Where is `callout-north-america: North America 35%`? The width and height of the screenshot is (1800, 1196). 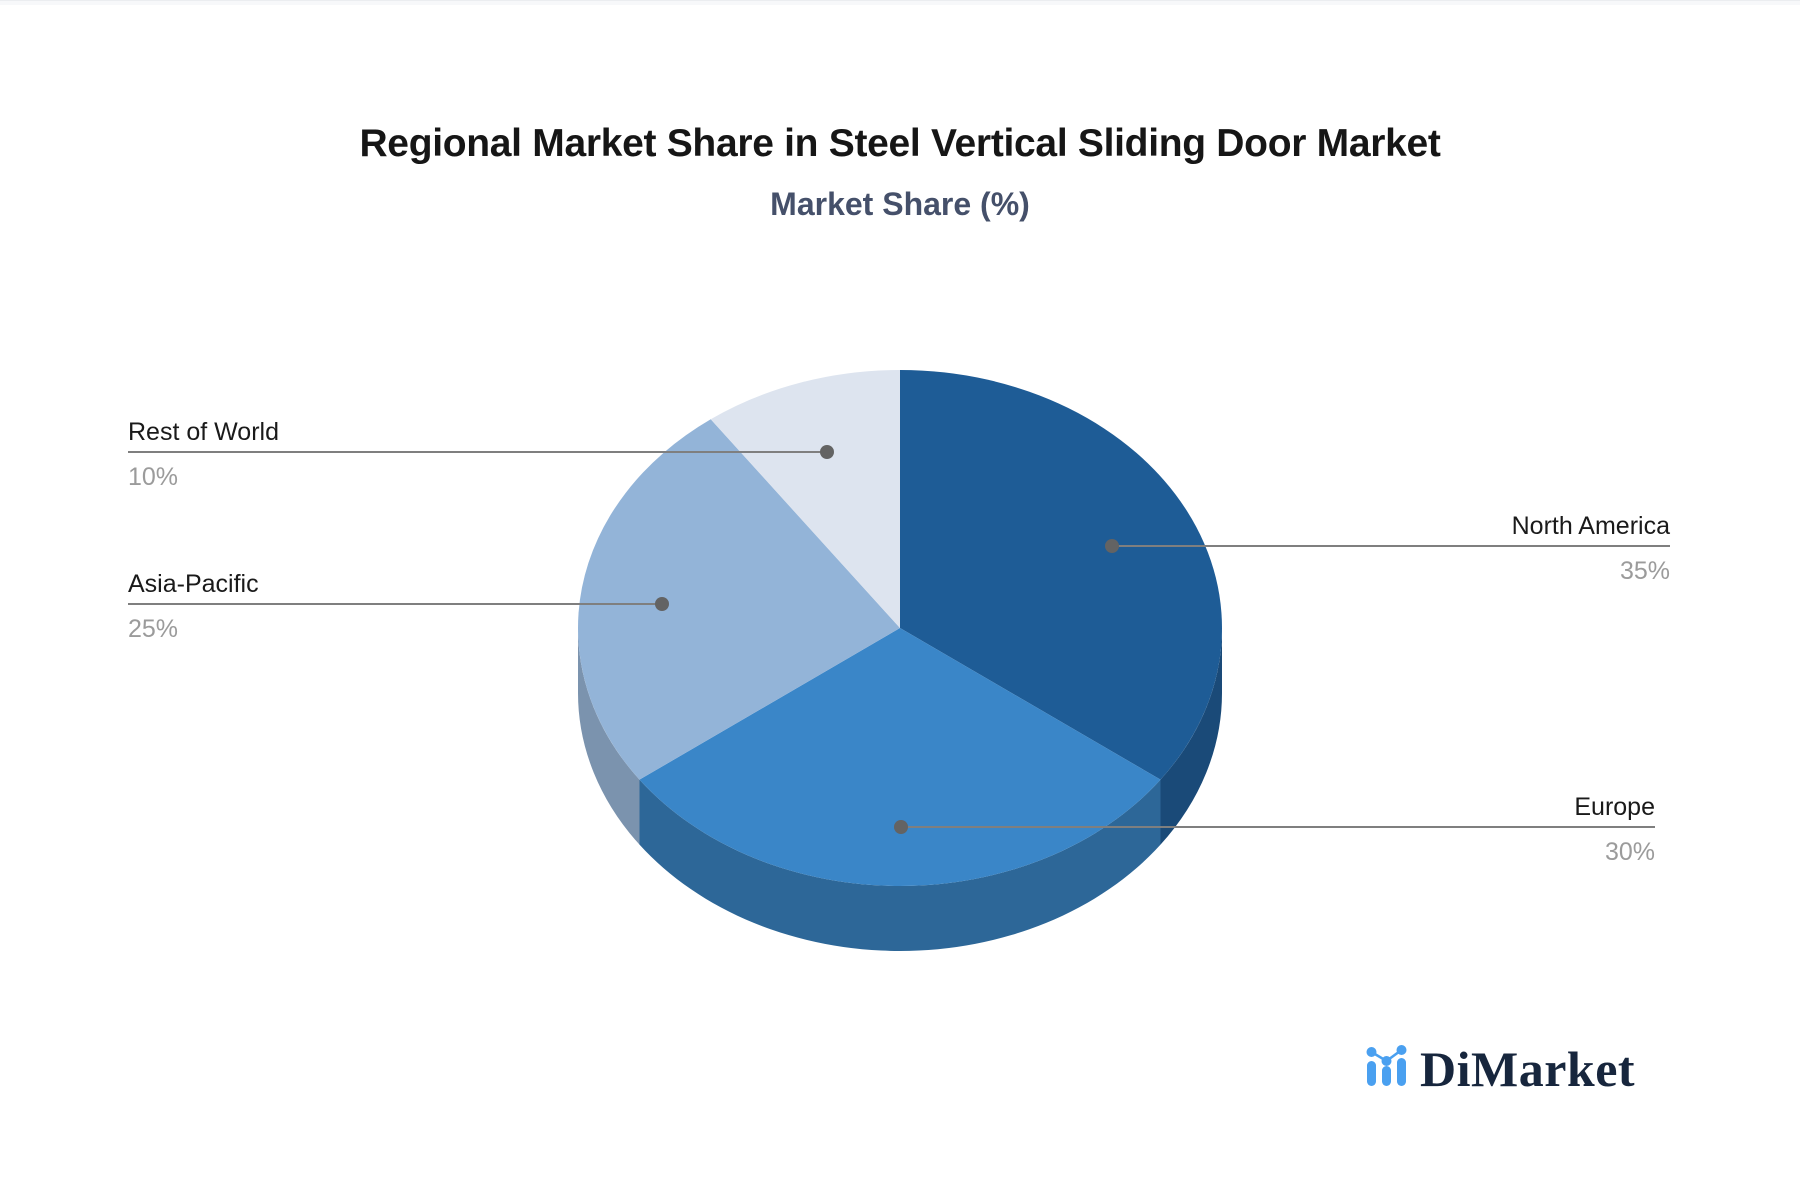 callout-north-america: North America 35% is located at coordinates (1387, 548).